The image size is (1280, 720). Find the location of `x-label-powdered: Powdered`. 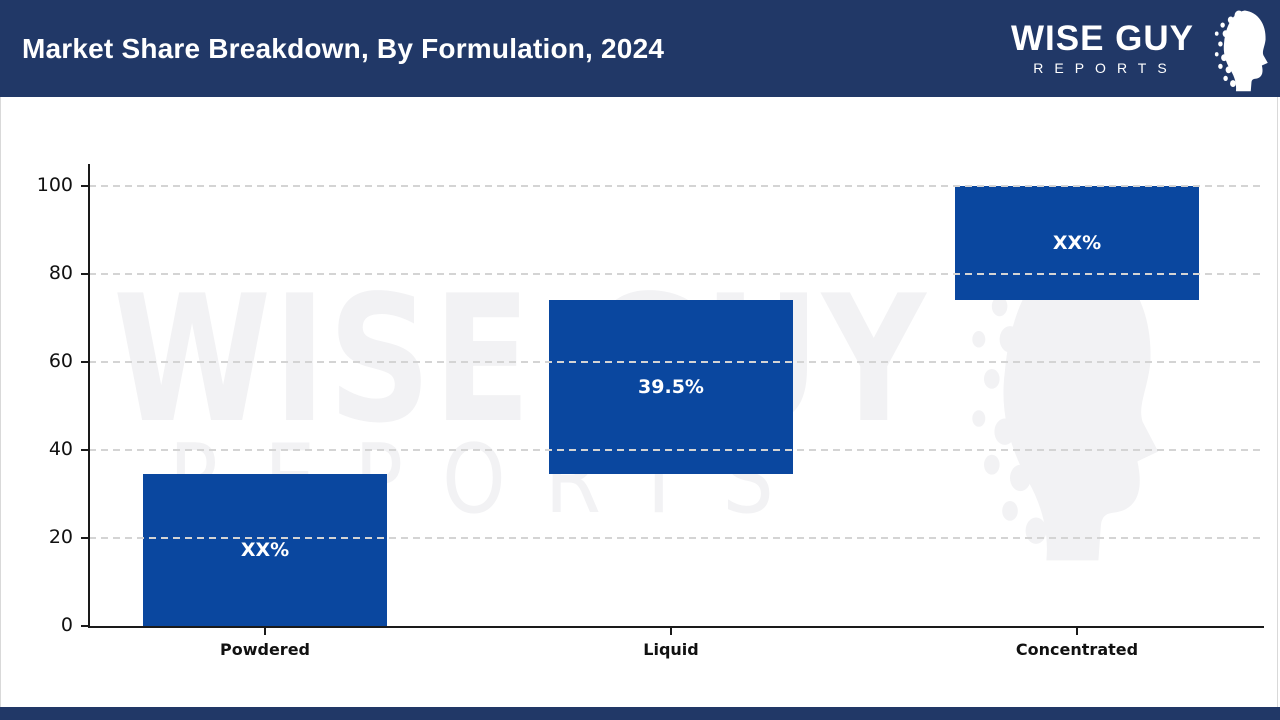

x-label-powdered: Powdered is located at coordinates (265, 649).